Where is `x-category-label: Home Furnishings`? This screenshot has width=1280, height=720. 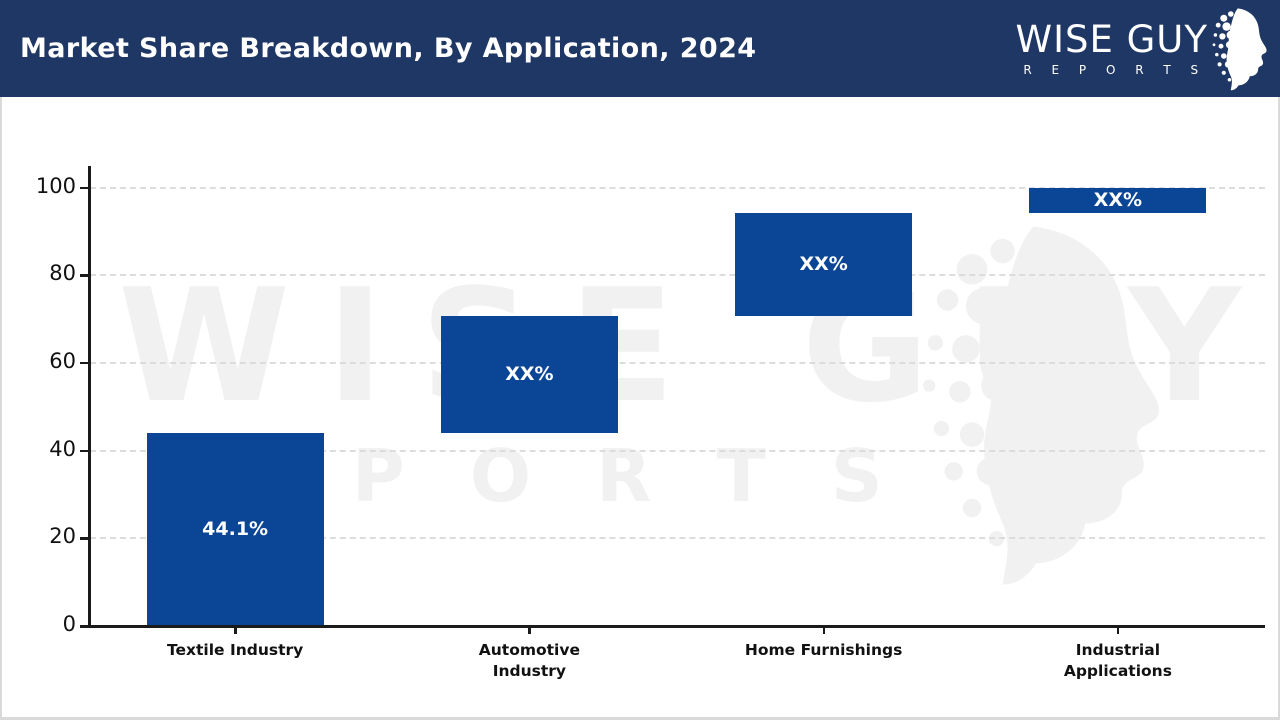
x-category-label: Home Furnishings is located at coordinates (823, 650).